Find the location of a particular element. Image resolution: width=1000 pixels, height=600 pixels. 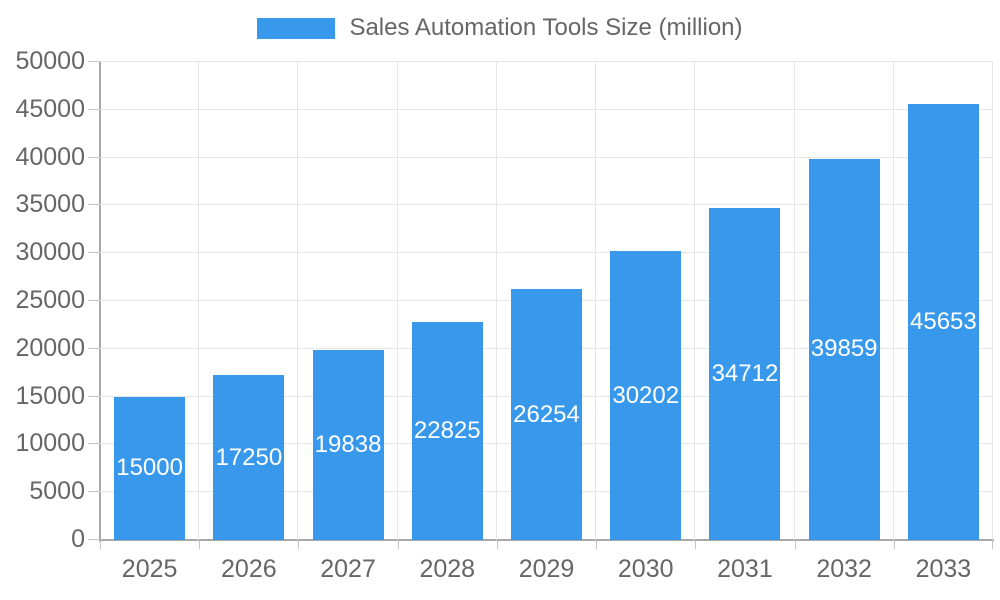

x-axis-tick-label: 2032 is located at coordinates (844, 569).